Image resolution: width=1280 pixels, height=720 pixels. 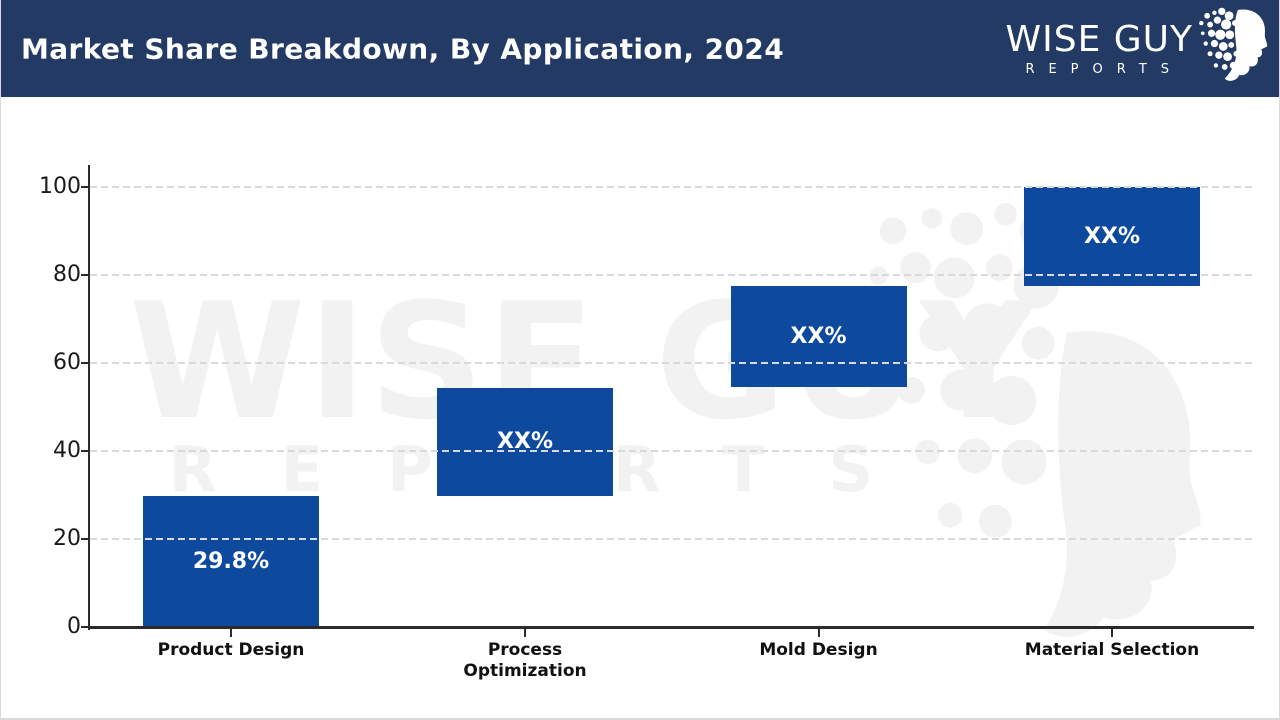 What do you see at coordinates (231, 650) in the screenshot?
I see `x-category-label: Product Design` at bounding box center [231, 650].